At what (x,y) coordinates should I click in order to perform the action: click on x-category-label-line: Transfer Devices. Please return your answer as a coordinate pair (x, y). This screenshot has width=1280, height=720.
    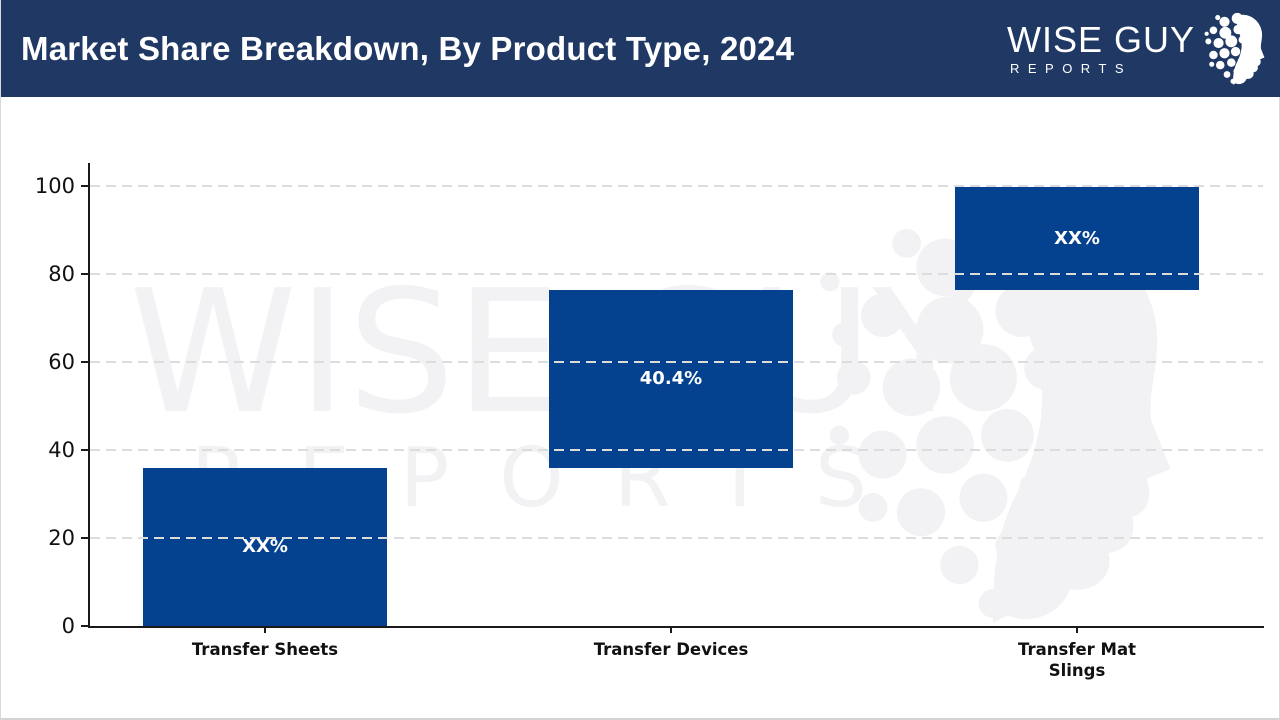
    Looking at the image, I should click on (671, 649).